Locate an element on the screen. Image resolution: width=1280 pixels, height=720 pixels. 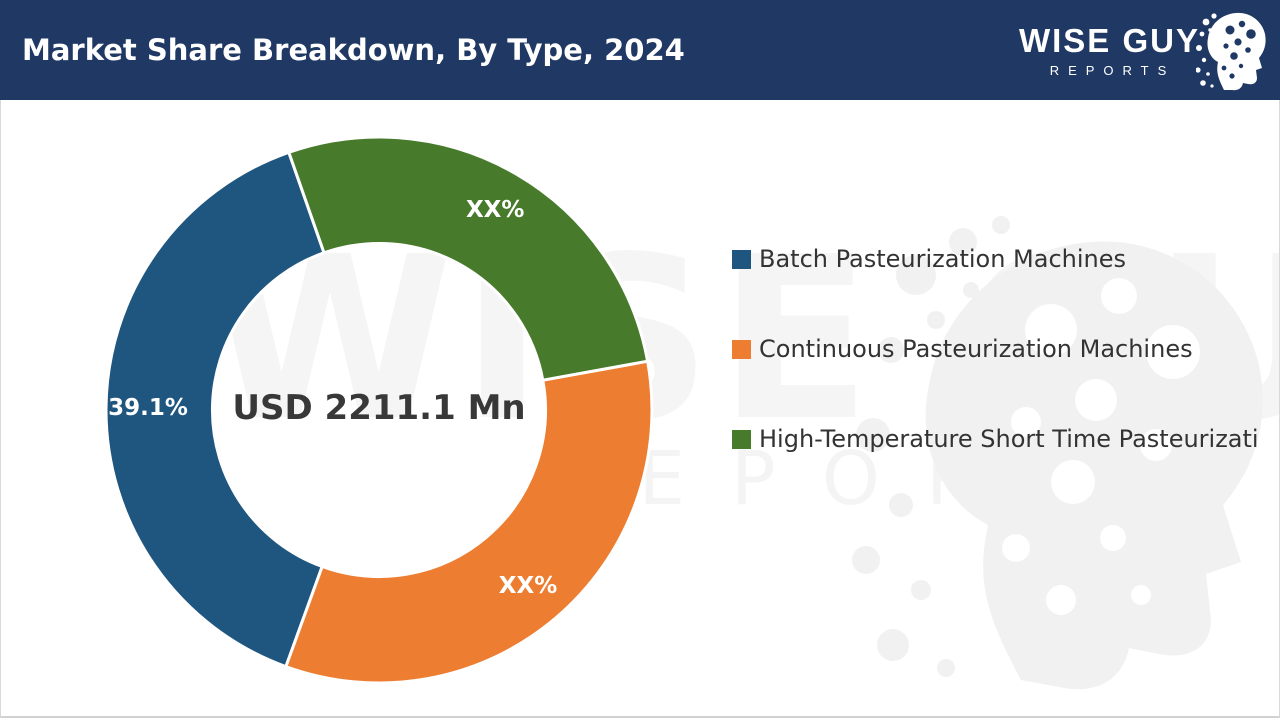
logo-subtitle: REPORTS is located at coordinates (1112, 70).